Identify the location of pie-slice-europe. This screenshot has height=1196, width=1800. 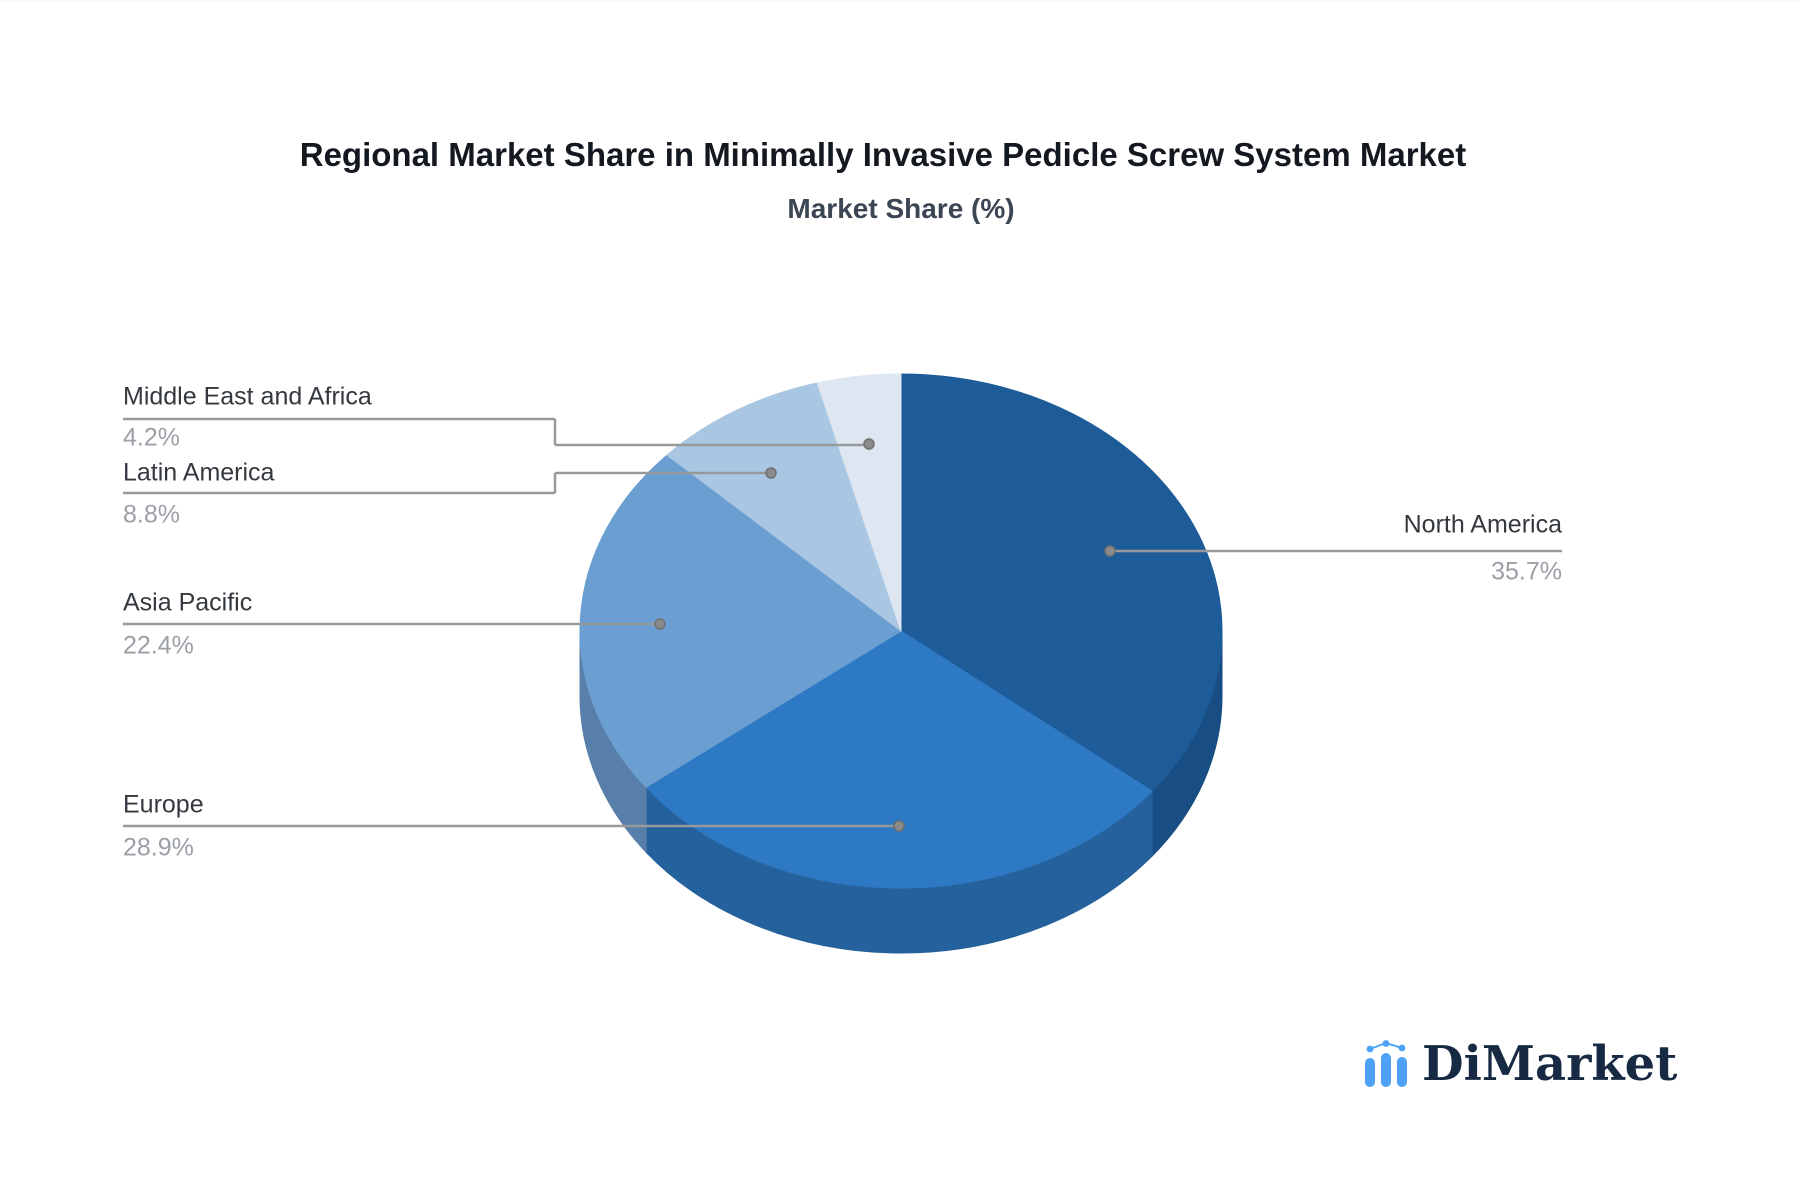
(899, 759).